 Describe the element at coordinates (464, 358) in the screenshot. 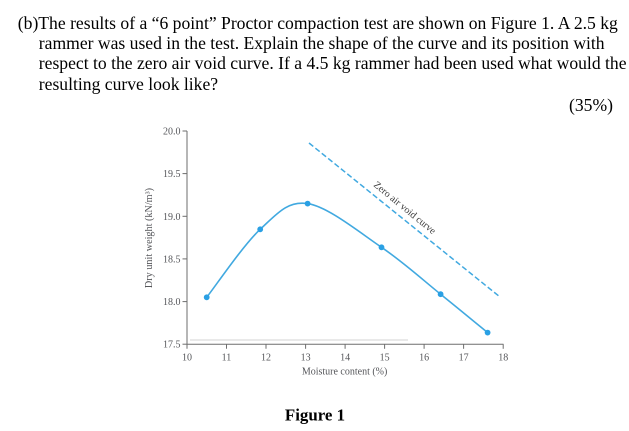

I see `svg-text: 17` at that location.